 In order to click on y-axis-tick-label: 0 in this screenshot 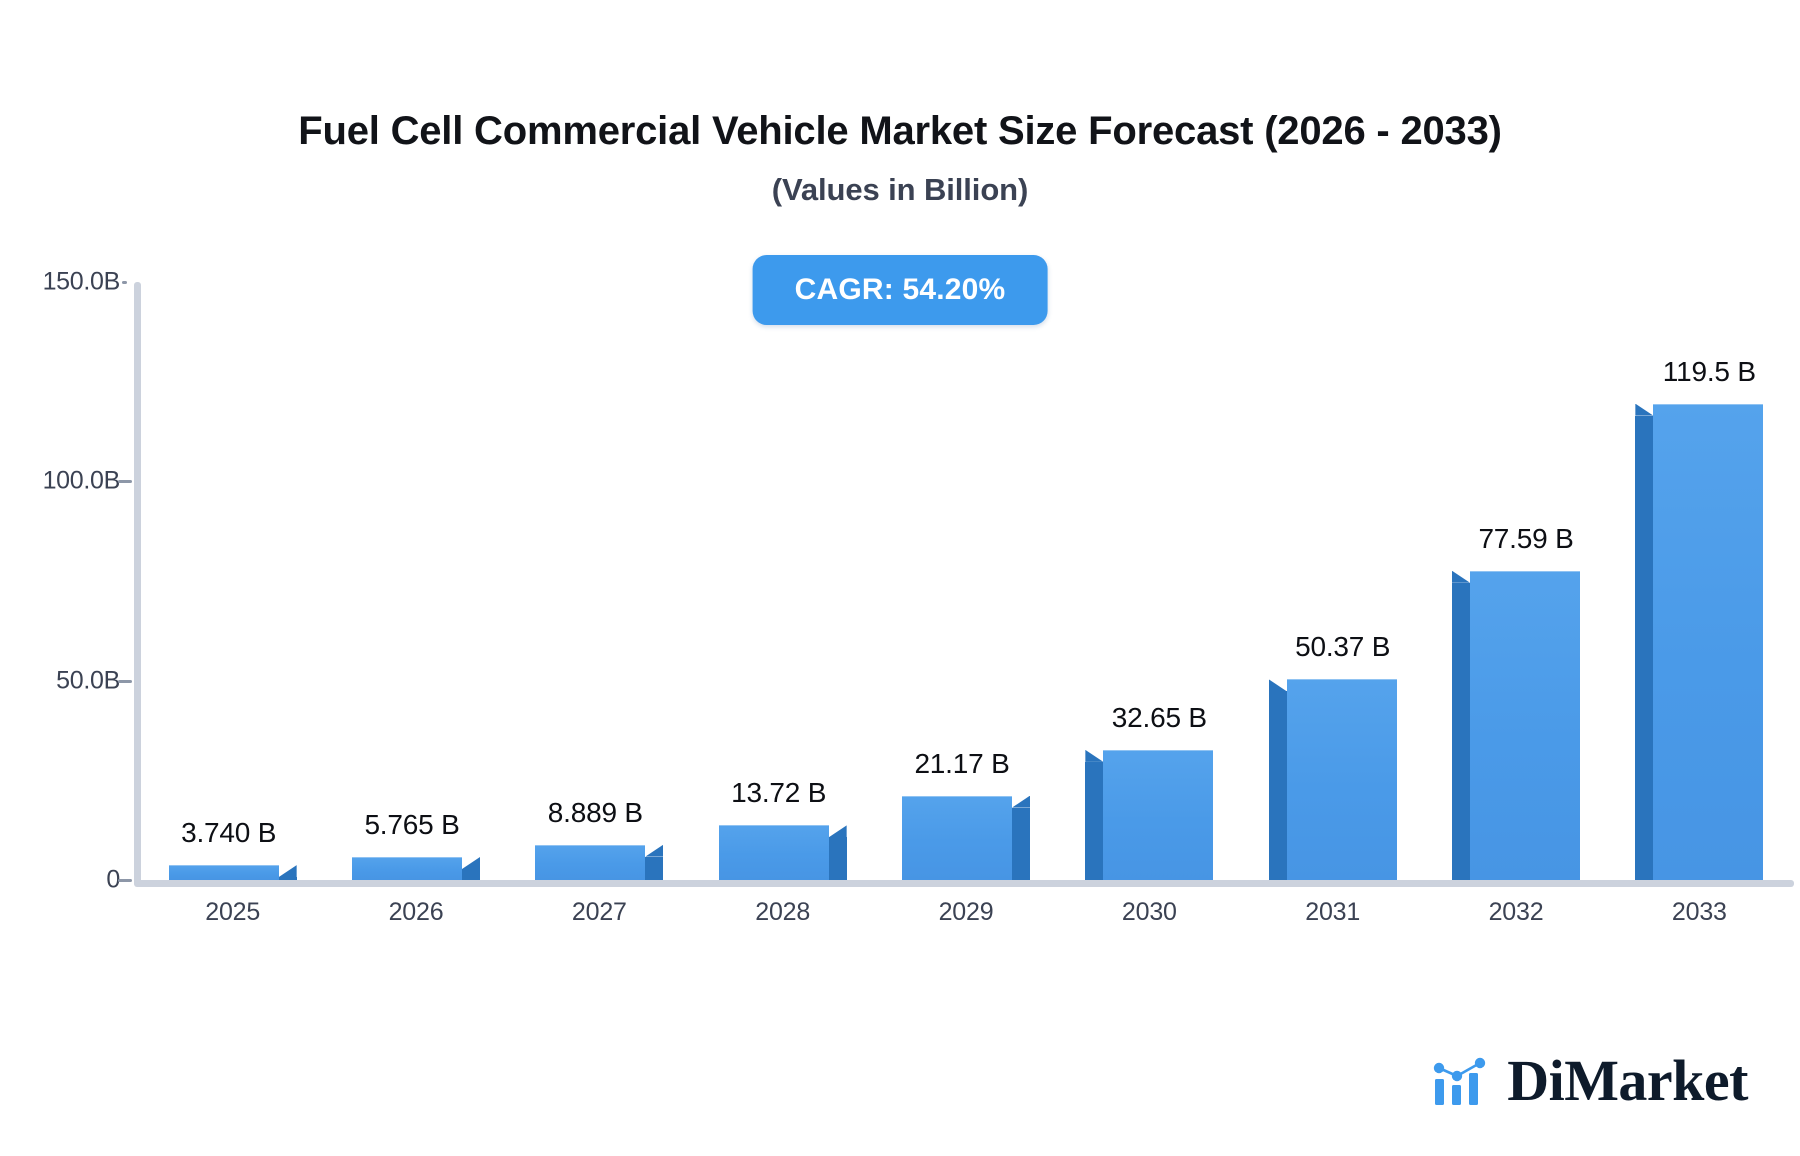, I will do `click(113, 879)`.